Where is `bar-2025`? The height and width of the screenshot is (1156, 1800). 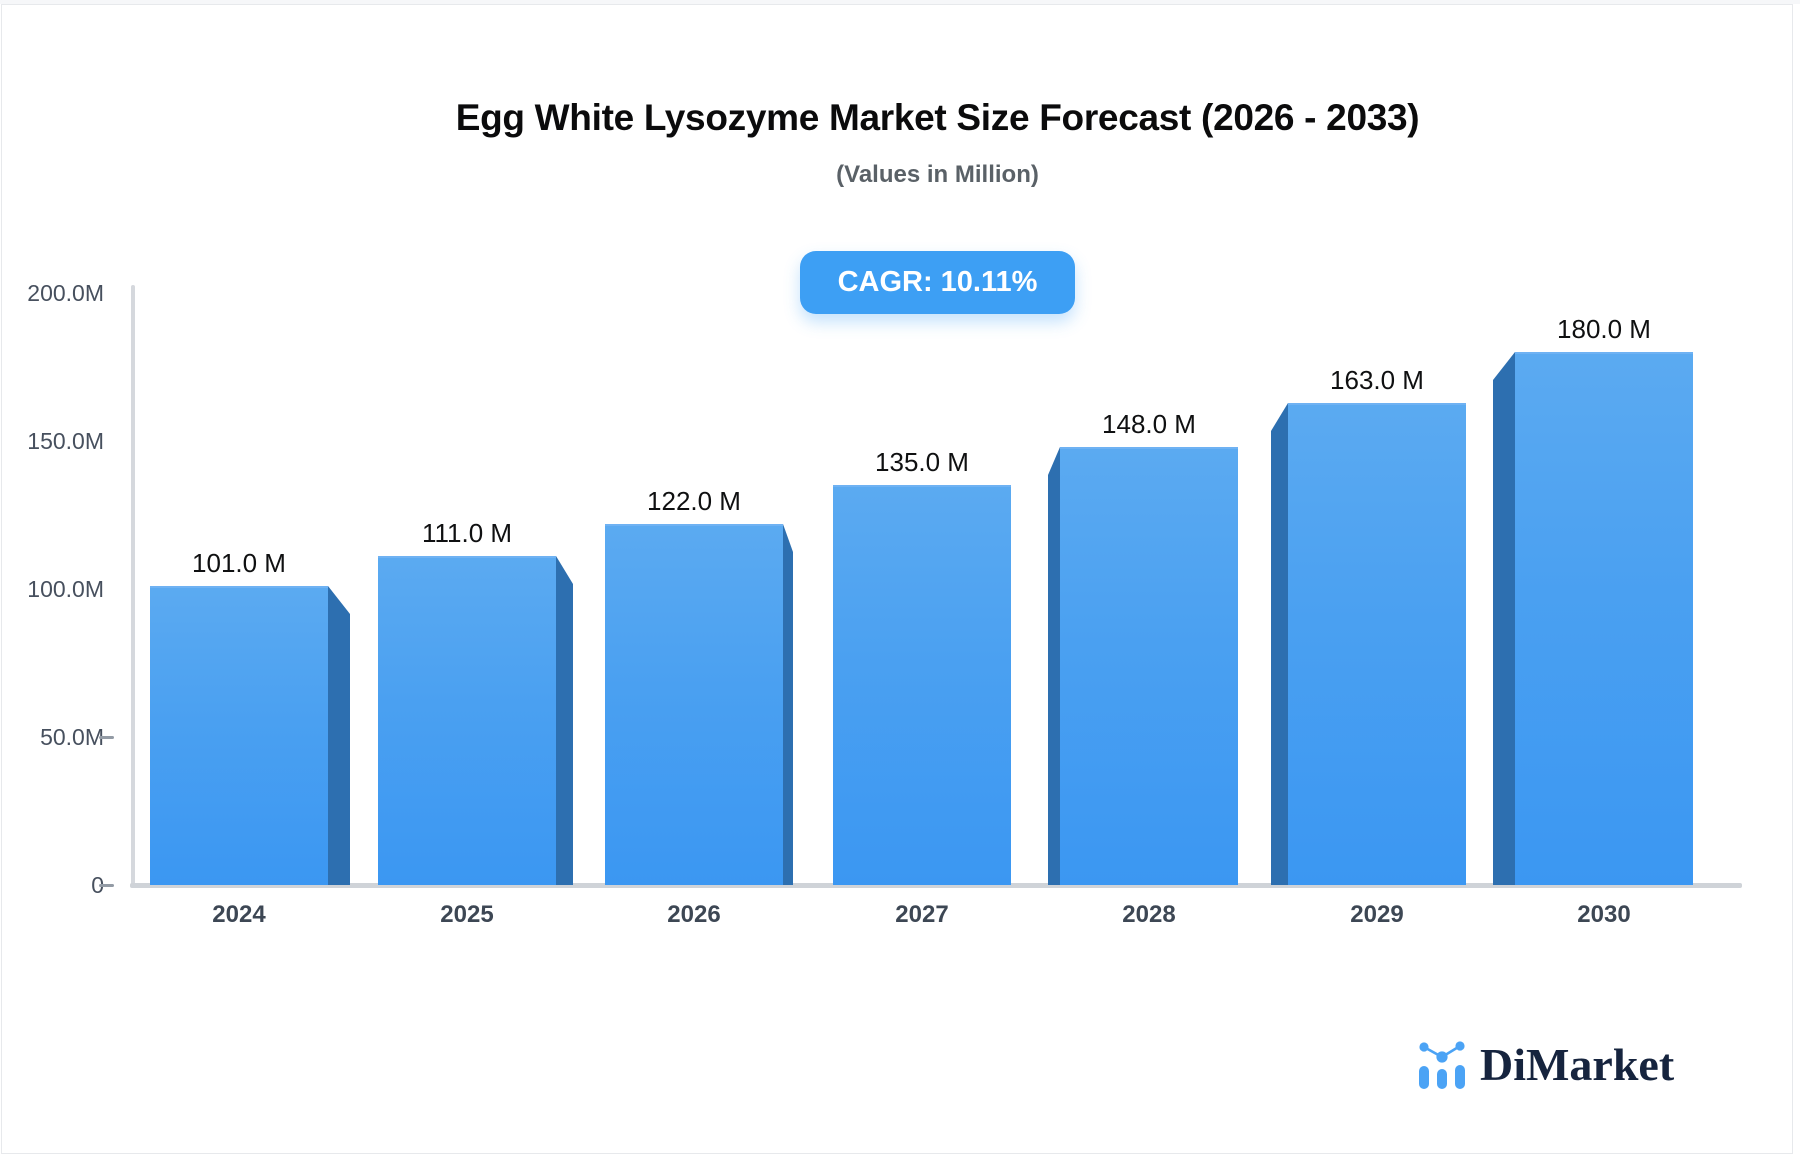 bar-2025 is located at coordinates (475, 720).